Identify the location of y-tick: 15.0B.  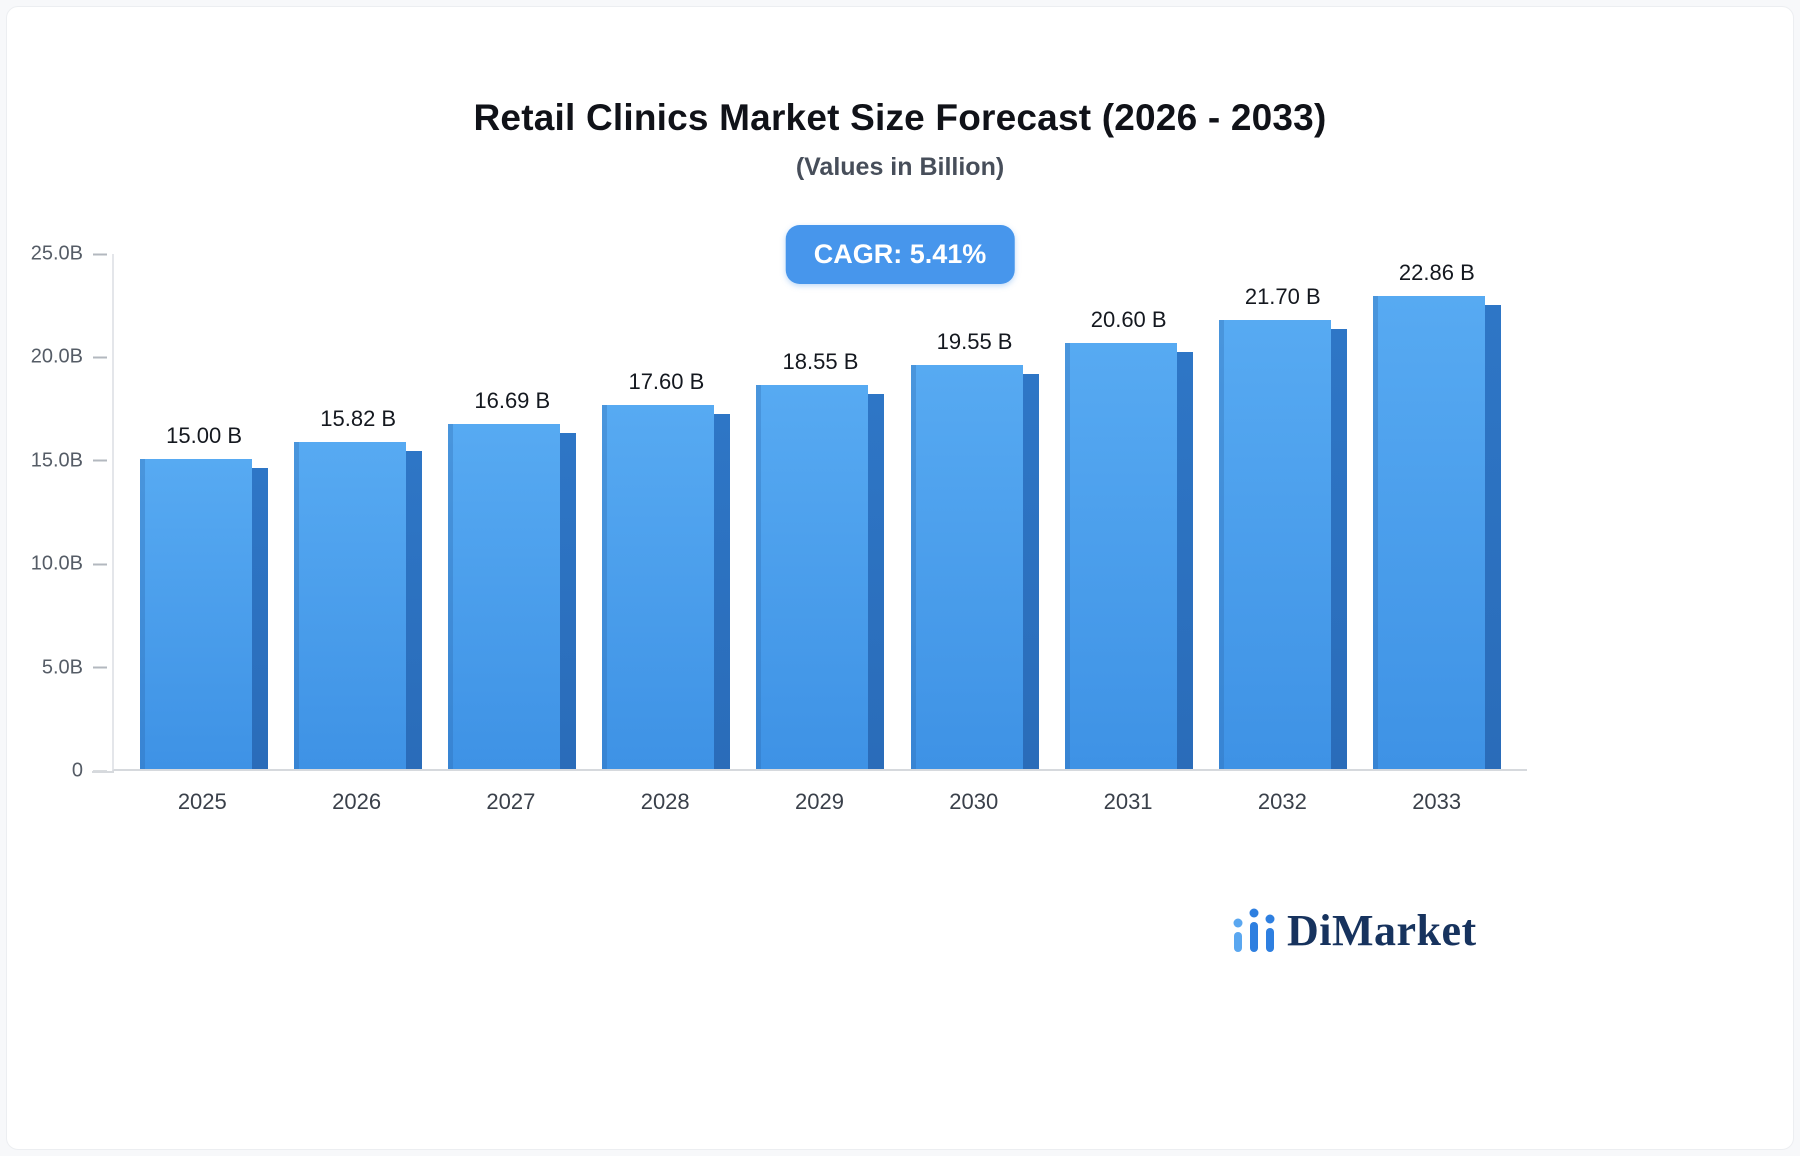
(69, 460).